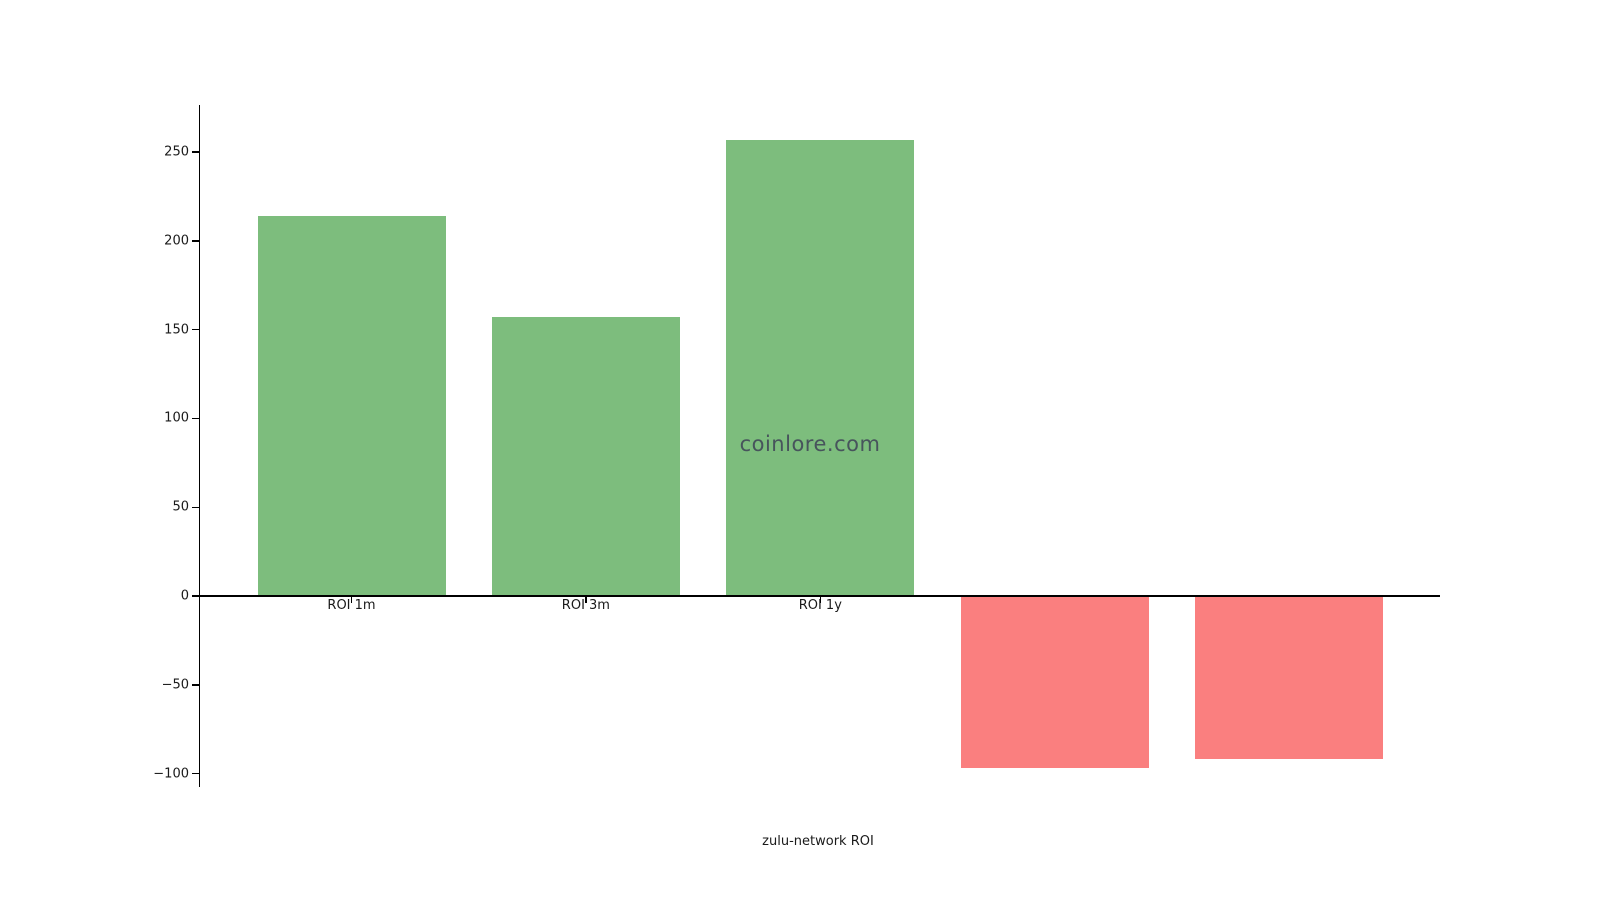  I want to click on bar-ROI 1y, so click(820, 368).